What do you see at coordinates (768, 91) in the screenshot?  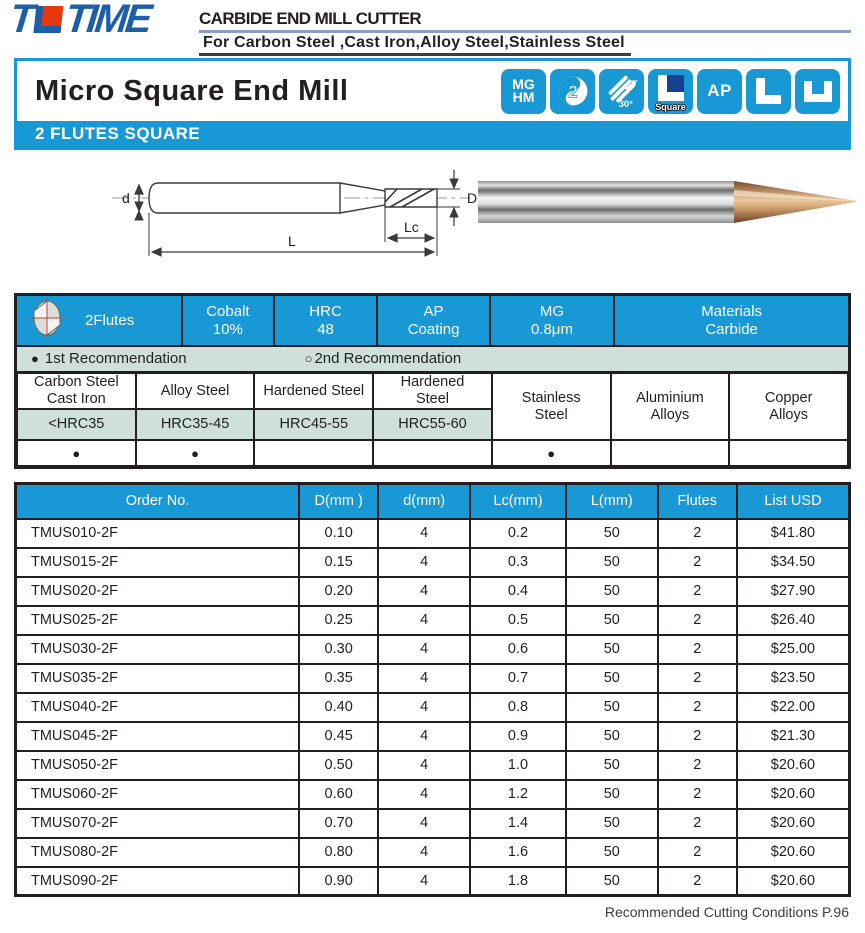 I see `l-shape-badge` at bounding box center [768, 91].